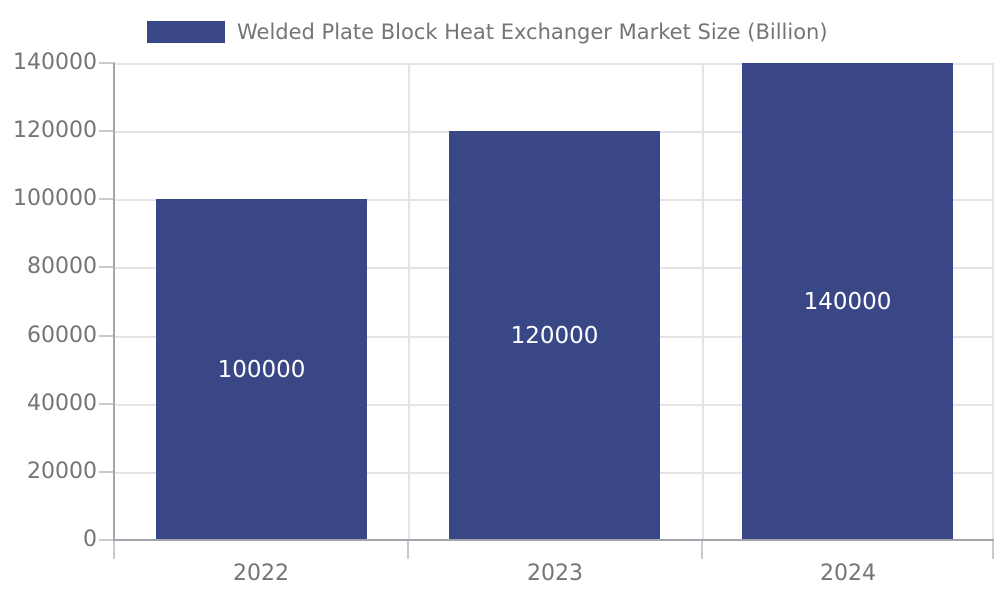 The width and height of the screenshot is (1000, 600). What do you see at coordinates (848, 573) in the screenshot?
I see `x-tick-label-2024: 2024` at bounding box center [848, 573].